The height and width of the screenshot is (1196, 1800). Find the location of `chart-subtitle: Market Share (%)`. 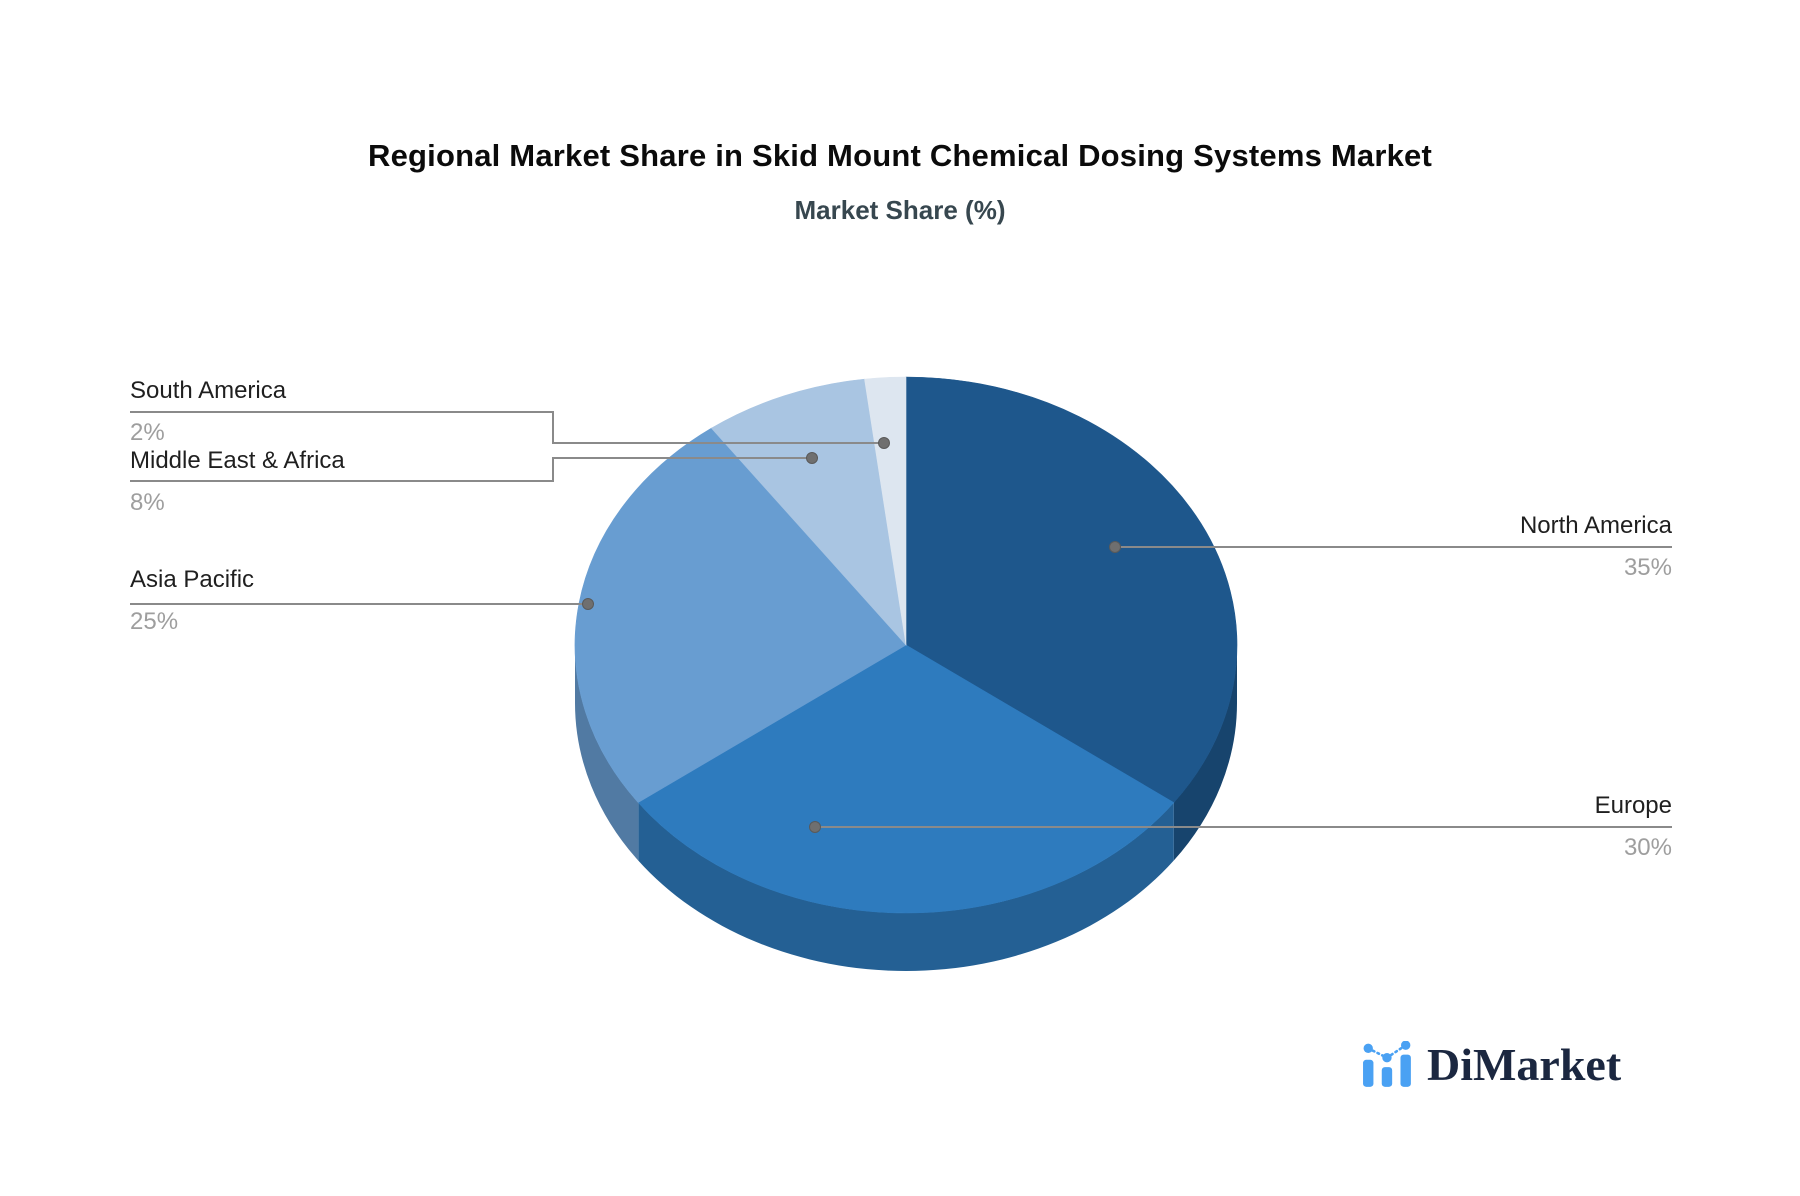

chart-subtitle: Market Share (%) is located at coordinates (900, 210).